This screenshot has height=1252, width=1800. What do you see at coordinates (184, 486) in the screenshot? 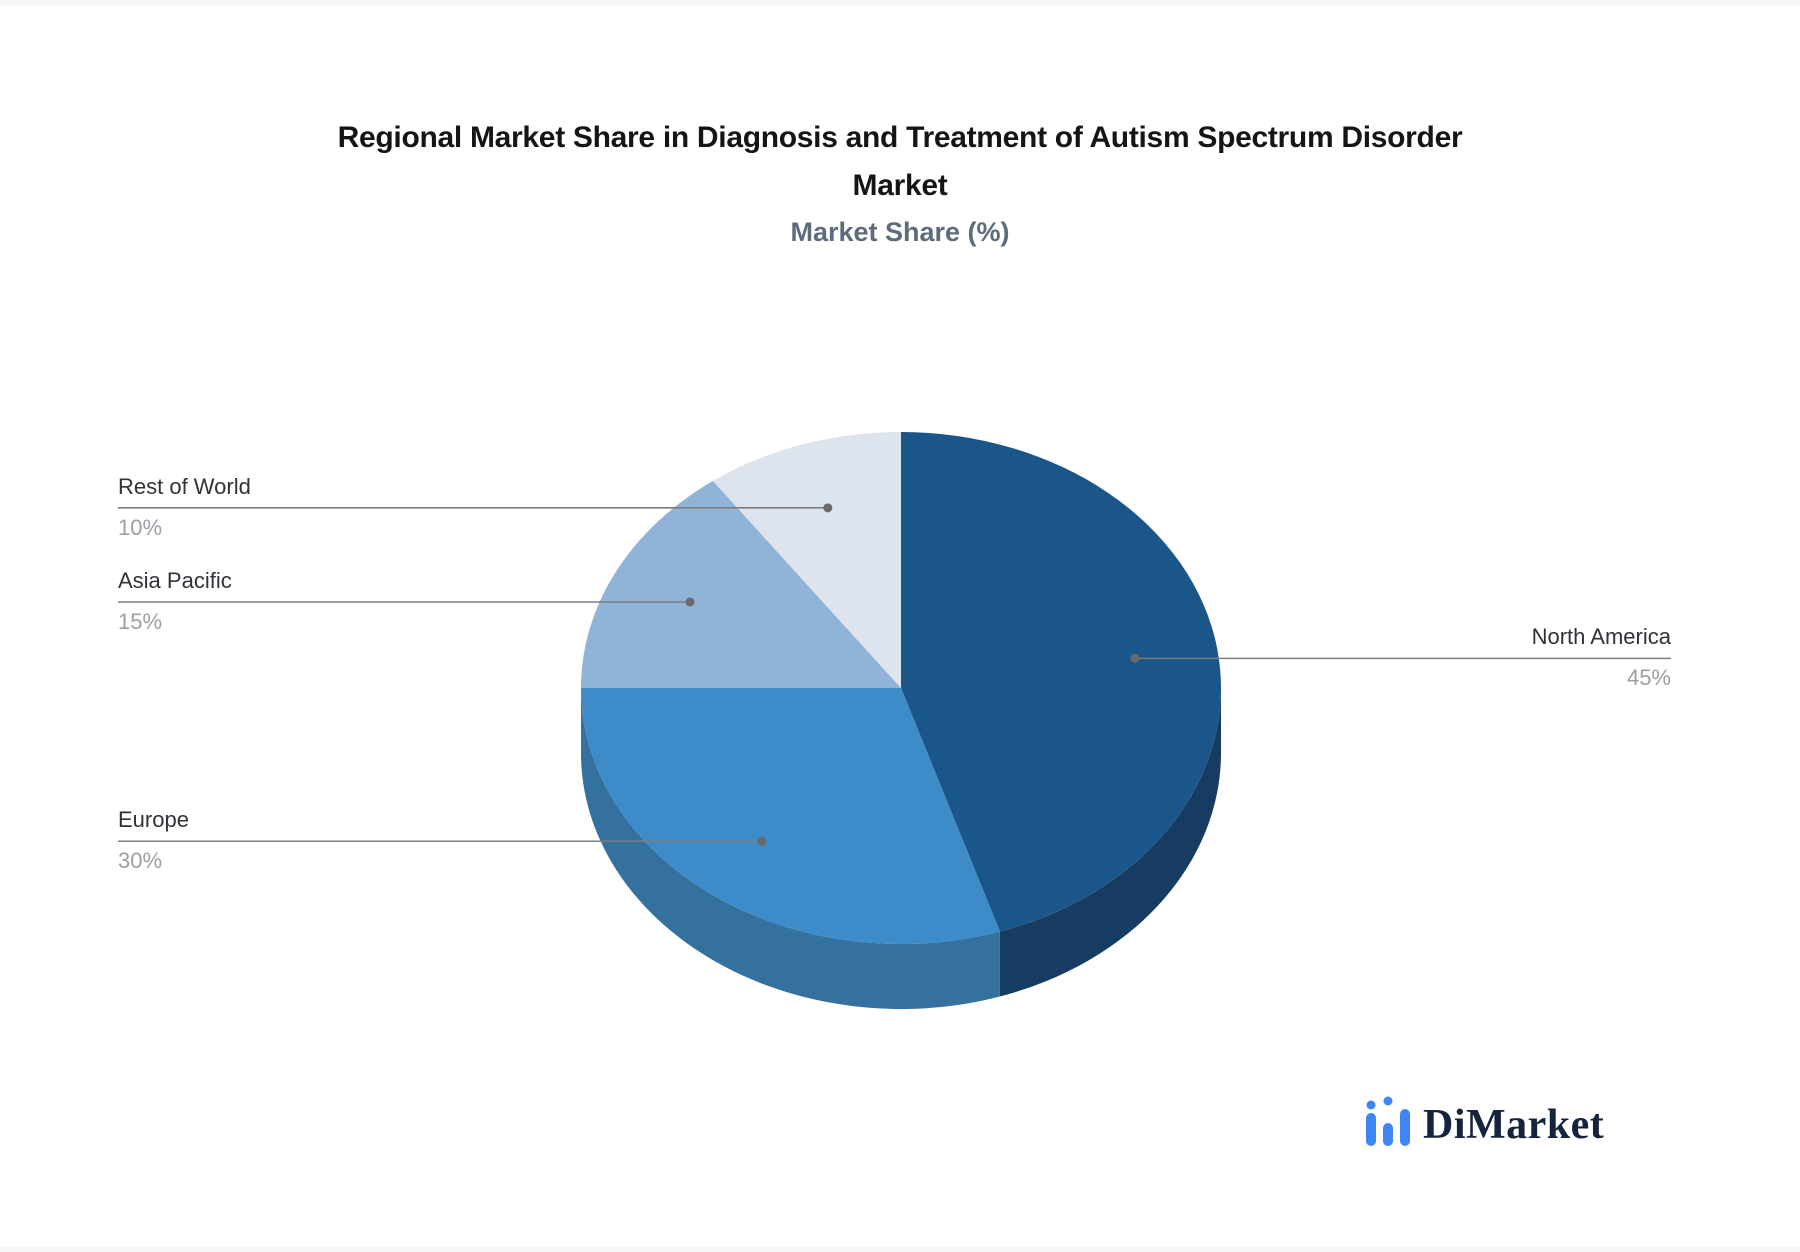
I see `slice-label-rest-of-world: Rest of World` at bounding box center [184, 486].